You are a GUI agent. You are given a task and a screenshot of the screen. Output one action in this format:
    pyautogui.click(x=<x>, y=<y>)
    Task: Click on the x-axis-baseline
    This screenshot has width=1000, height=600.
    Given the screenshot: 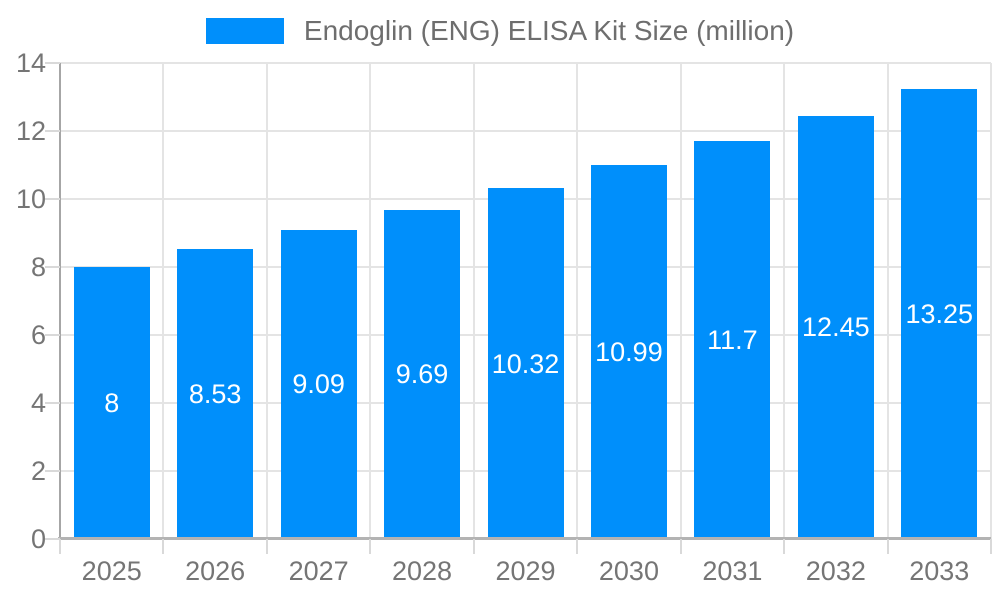 What is the action you would take?
    pyautogui.click(x=524, y=538)
    